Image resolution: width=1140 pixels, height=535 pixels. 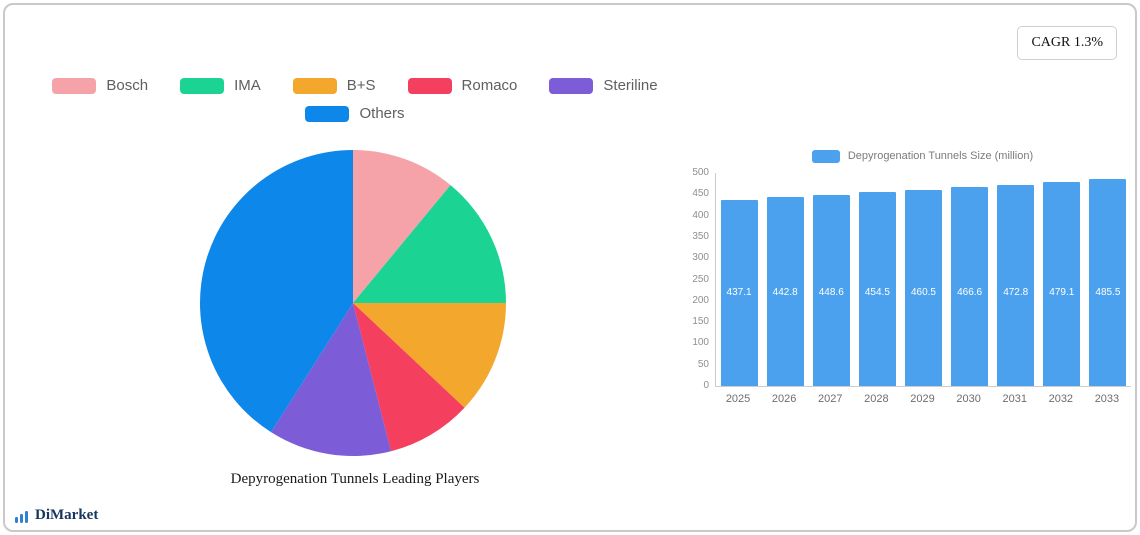 I want to click on legend-swatch-romaco, so click(x=429, y=85).